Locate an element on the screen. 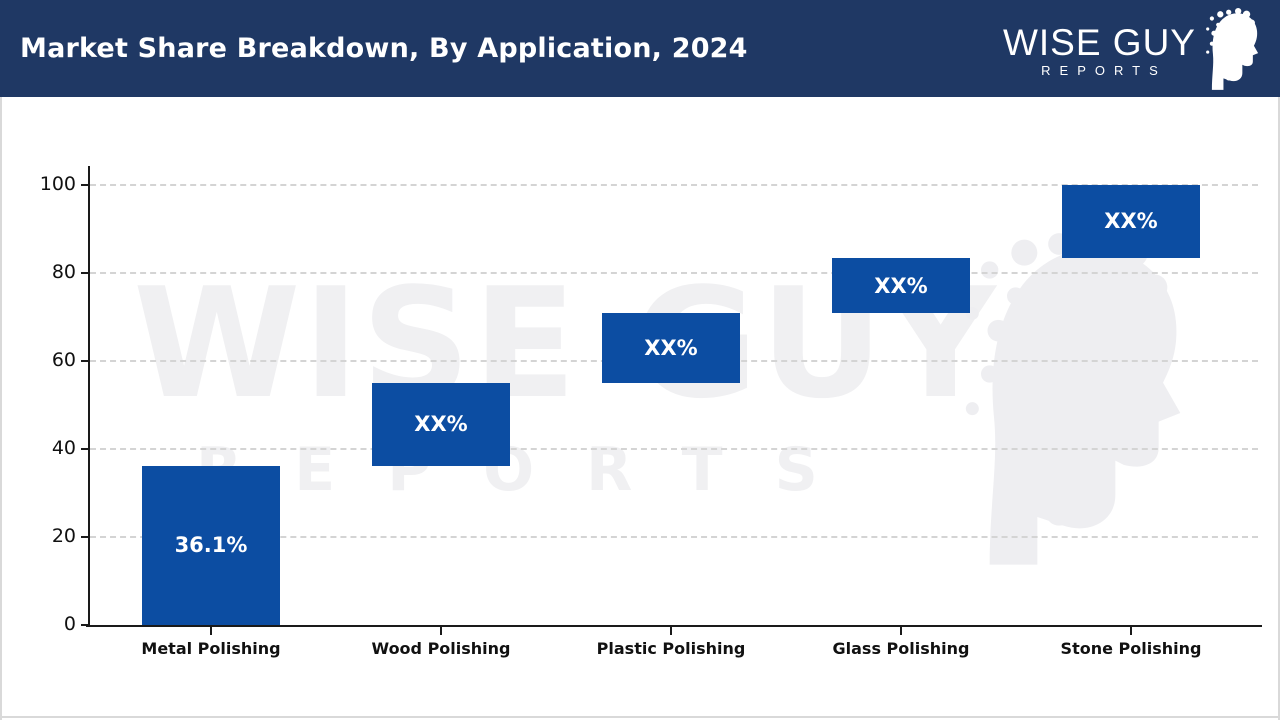 Image resolution: width=1280 pixels, height=720 pixels. bar-stone-polishing: XX% is located at coordinates (1131, 221).